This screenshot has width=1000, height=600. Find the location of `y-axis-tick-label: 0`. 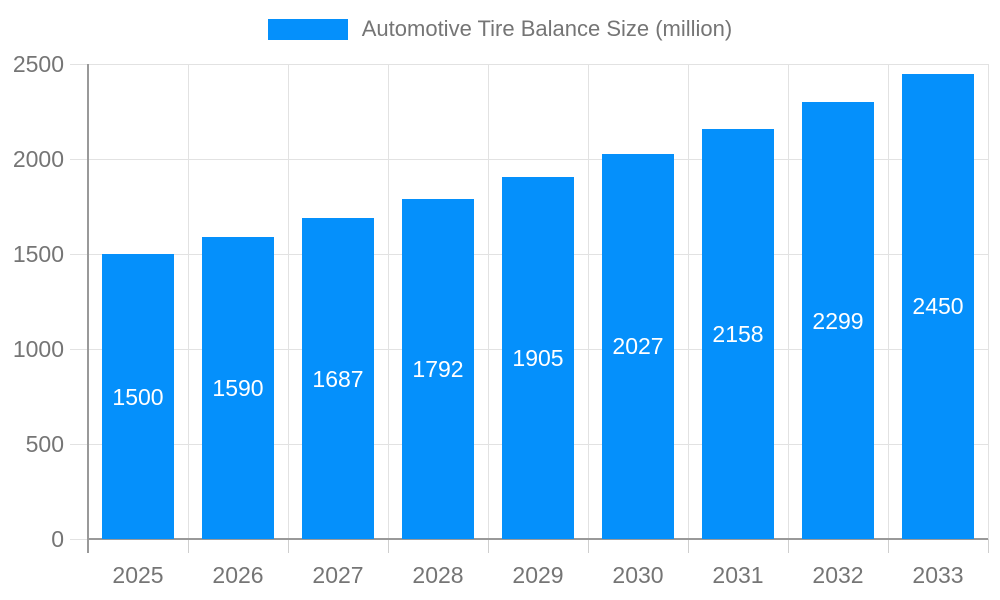

y-axis-tick-label: 0 is located at coordinates (57, 539).